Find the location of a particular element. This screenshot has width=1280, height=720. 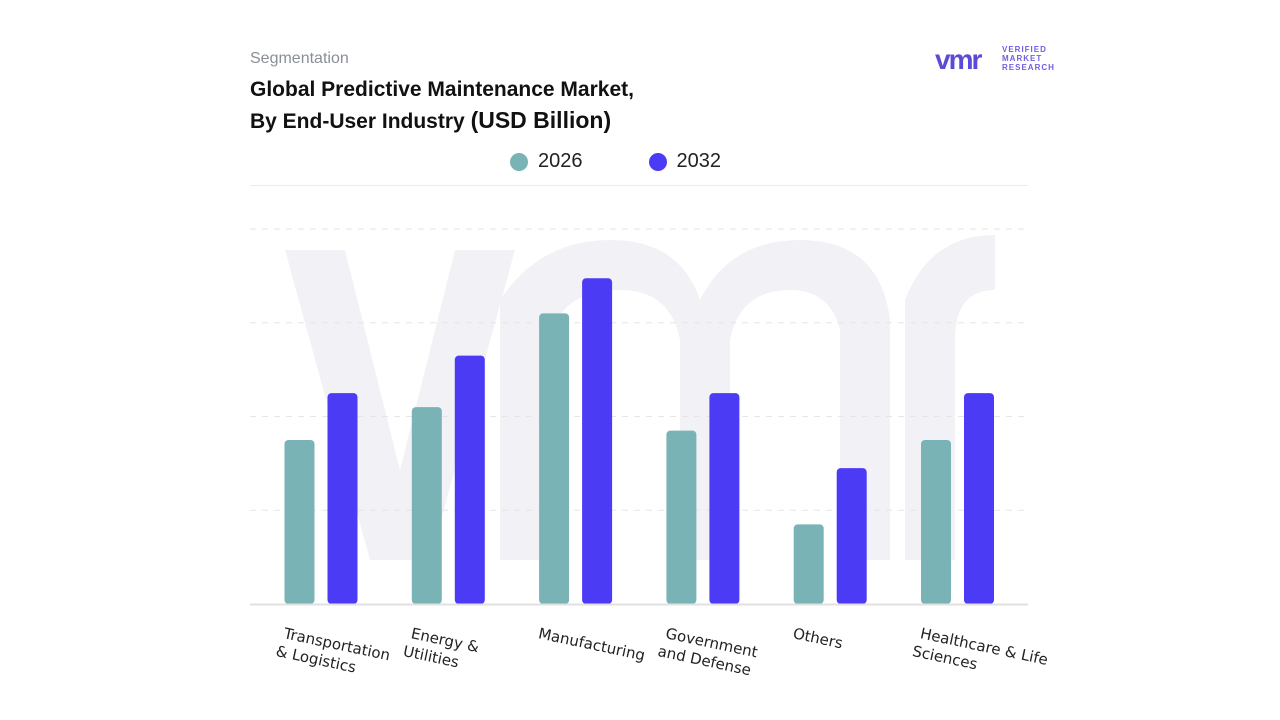

legend-swatch-2026 is located at coordinates (519, 161).